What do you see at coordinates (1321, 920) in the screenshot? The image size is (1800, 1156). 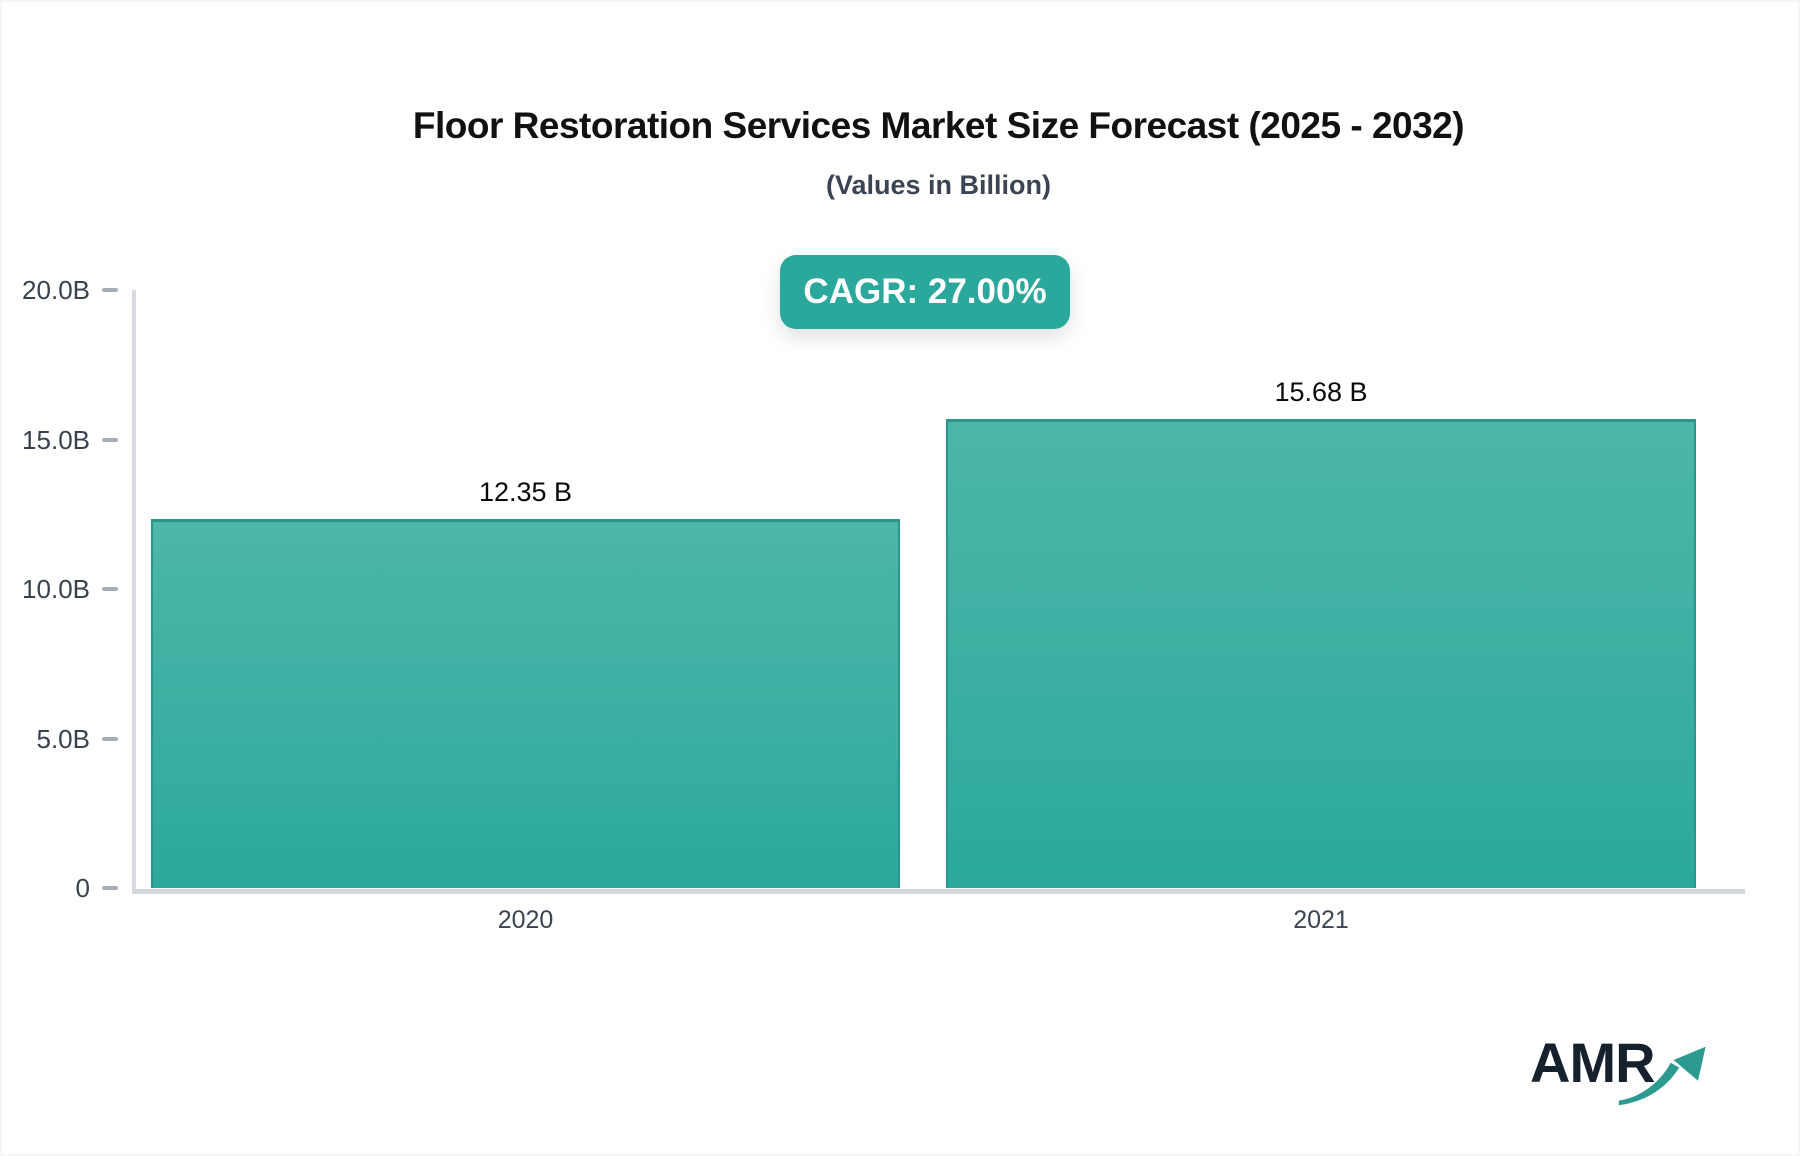 I see `x-axis-label: 2021` at bounding box center [1321, 920].